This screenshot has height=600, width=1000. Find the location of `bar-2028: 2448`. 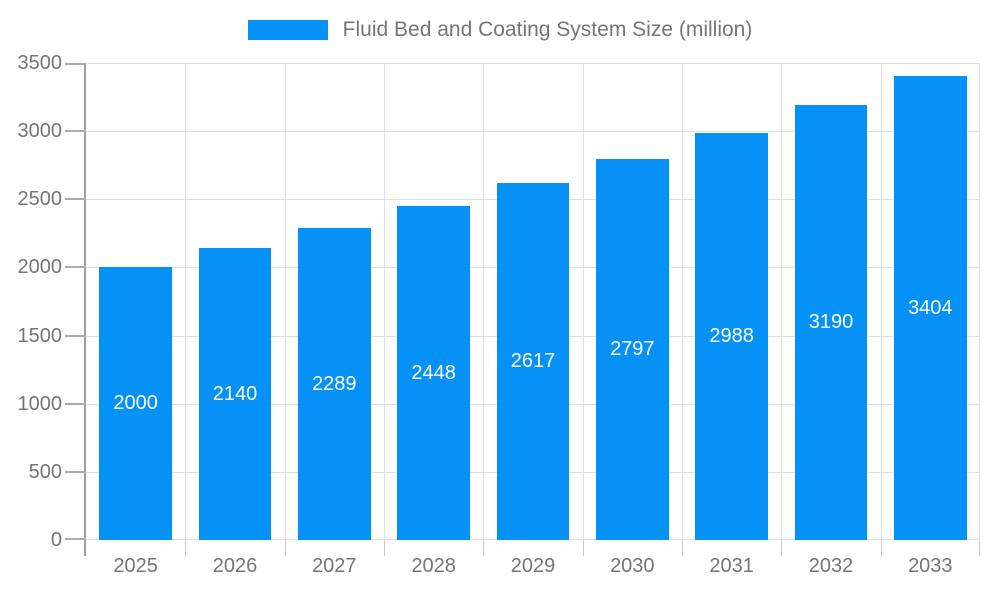

bar-2028: 2448 is located at coordinates (433, 373).